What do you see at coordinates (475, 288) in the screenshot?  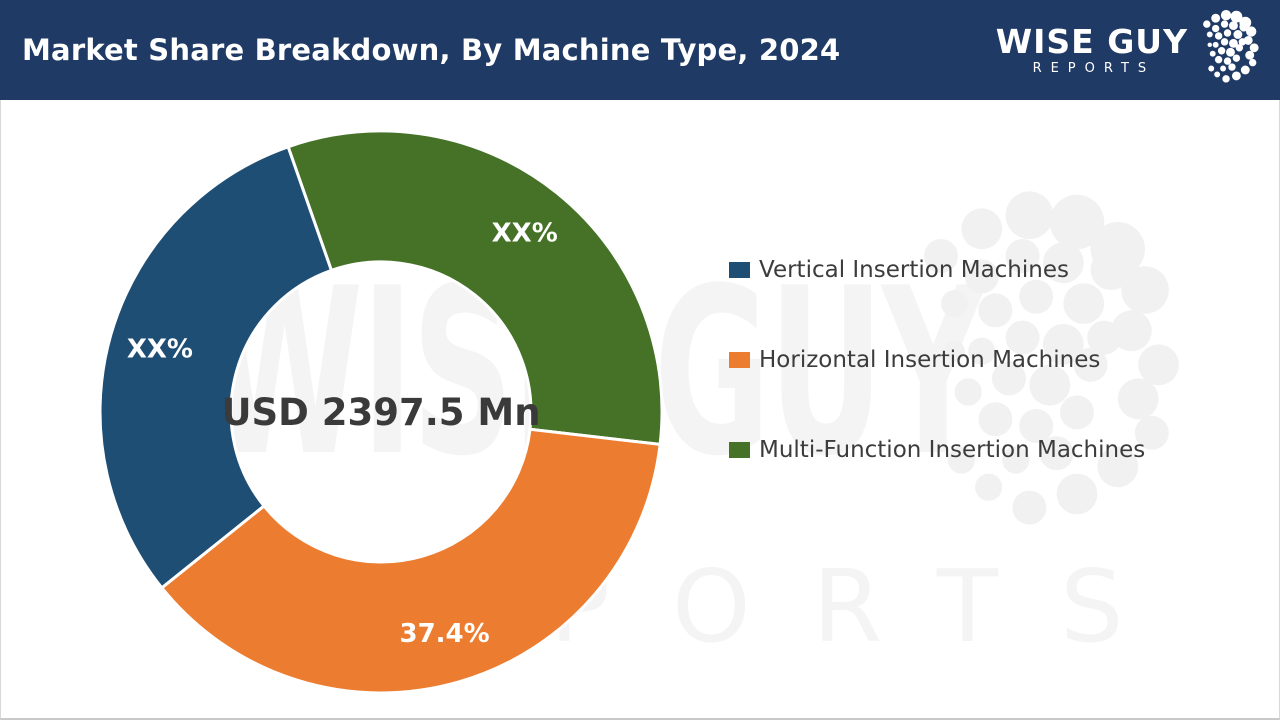 I see `donut-segment-multi-function-insertion-machines` at bounding box center [475, 288].